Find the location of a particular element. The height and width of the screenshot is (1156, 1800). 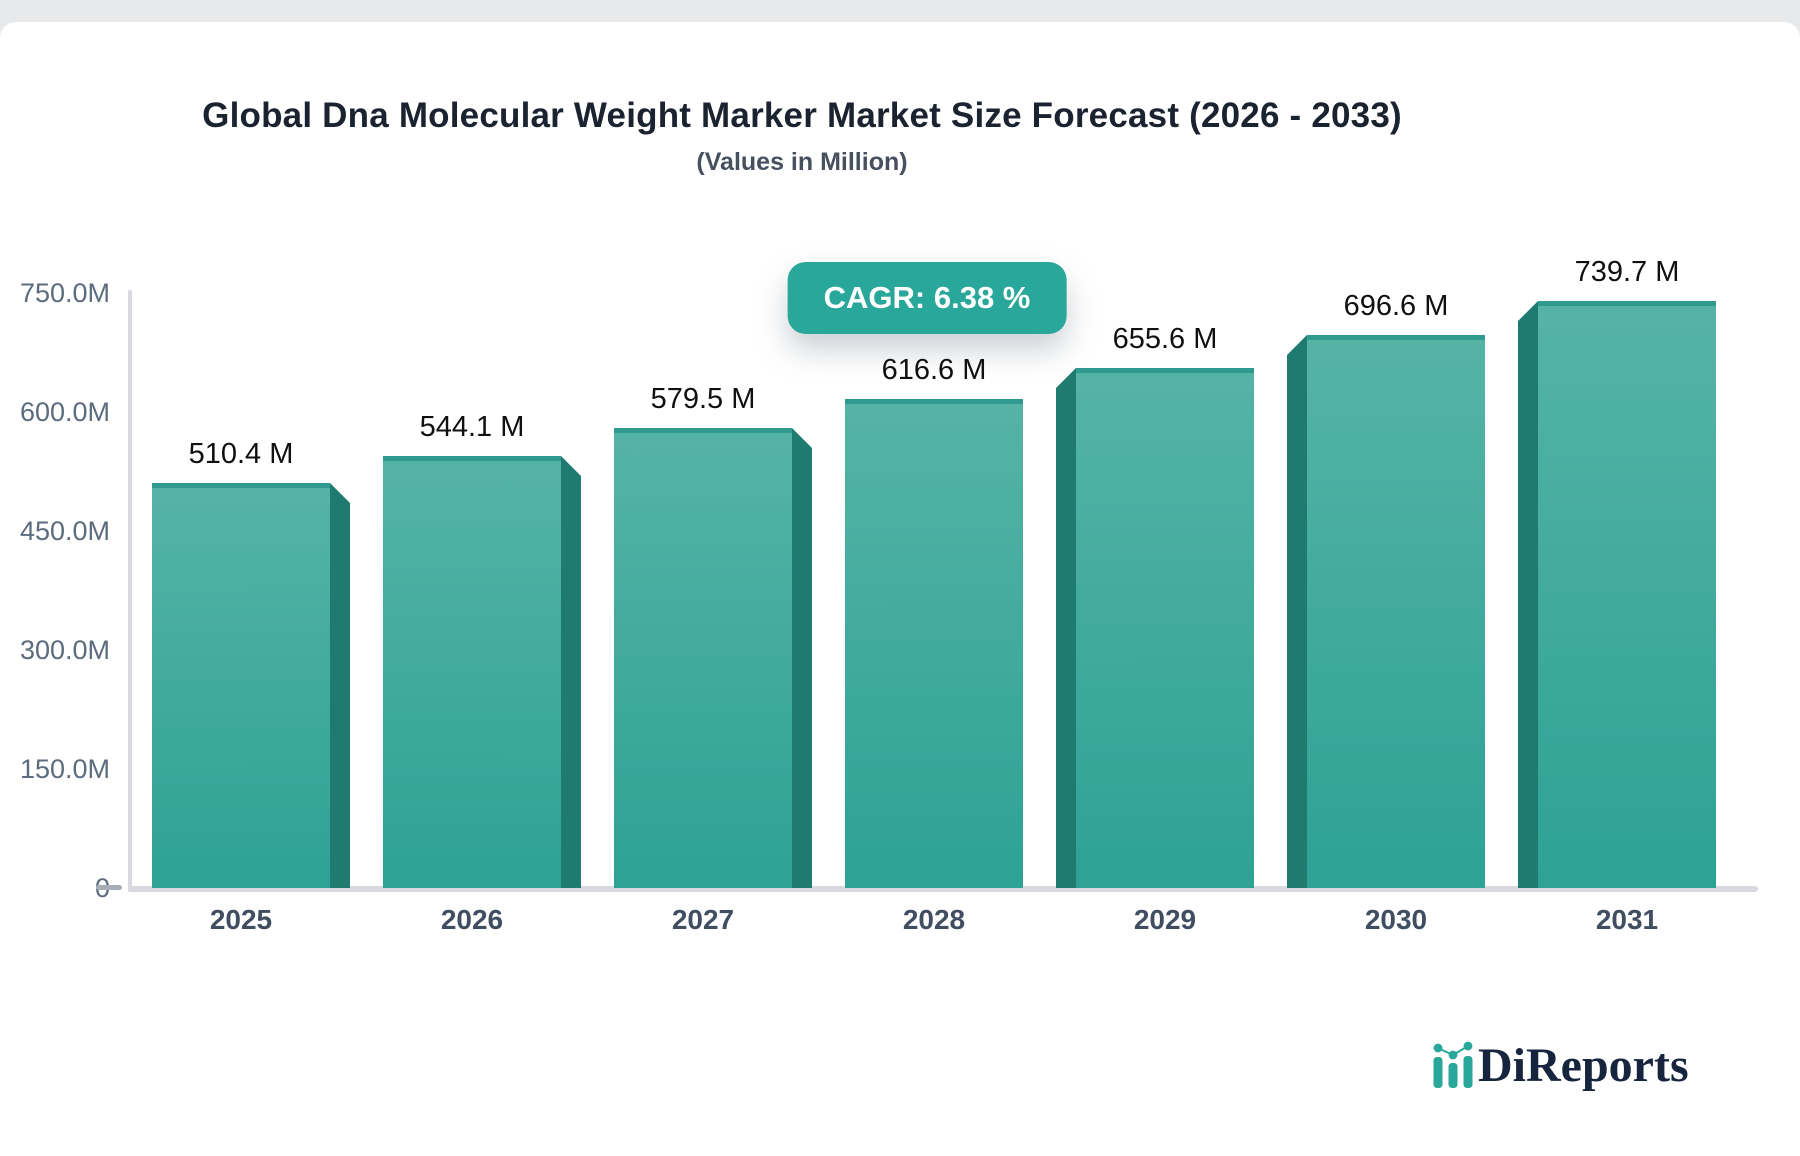

y-axis-label: 150.0M is located at coordinates (64, 769).